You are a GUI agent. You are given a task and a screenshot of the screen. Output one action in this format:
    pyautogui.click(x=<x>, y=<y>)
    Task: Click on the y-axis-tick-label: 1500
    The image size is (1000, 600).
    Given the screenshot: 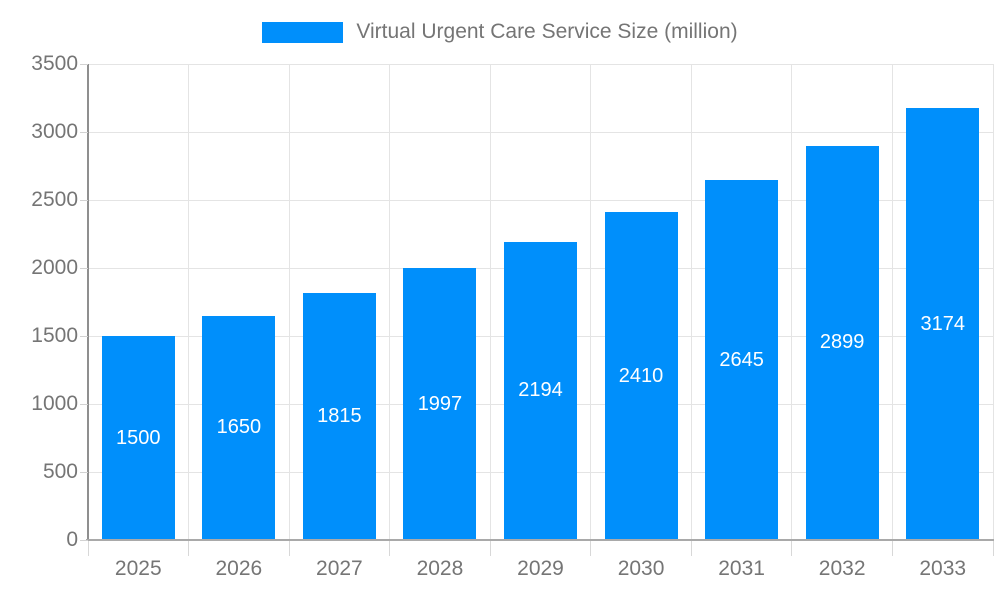 What is the action you would take?
    pyautogui.click(x=54, y=335)
    